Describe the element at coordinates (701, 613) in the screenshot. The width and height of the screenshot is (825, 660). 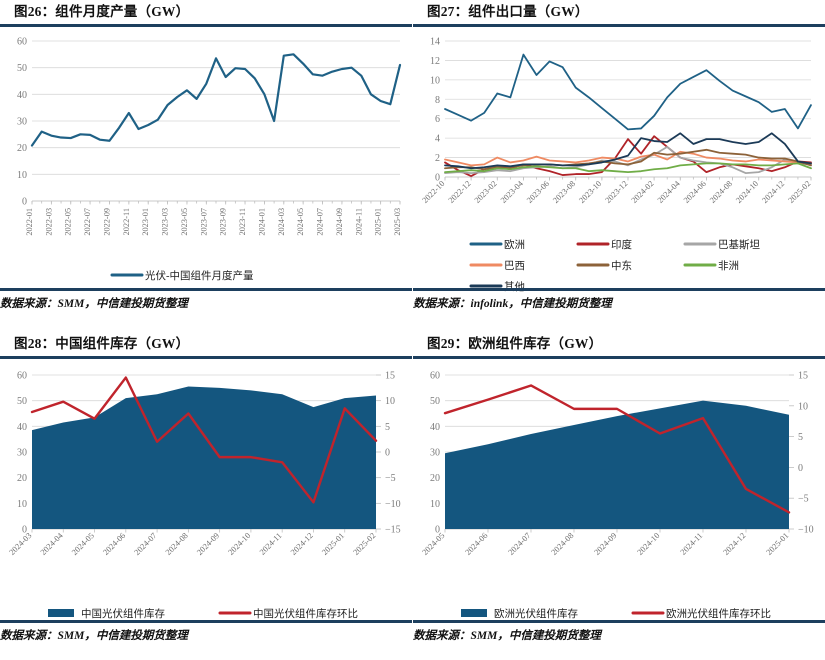
I see `legend-item: 欧洲光伏组件库存环比` at that location.